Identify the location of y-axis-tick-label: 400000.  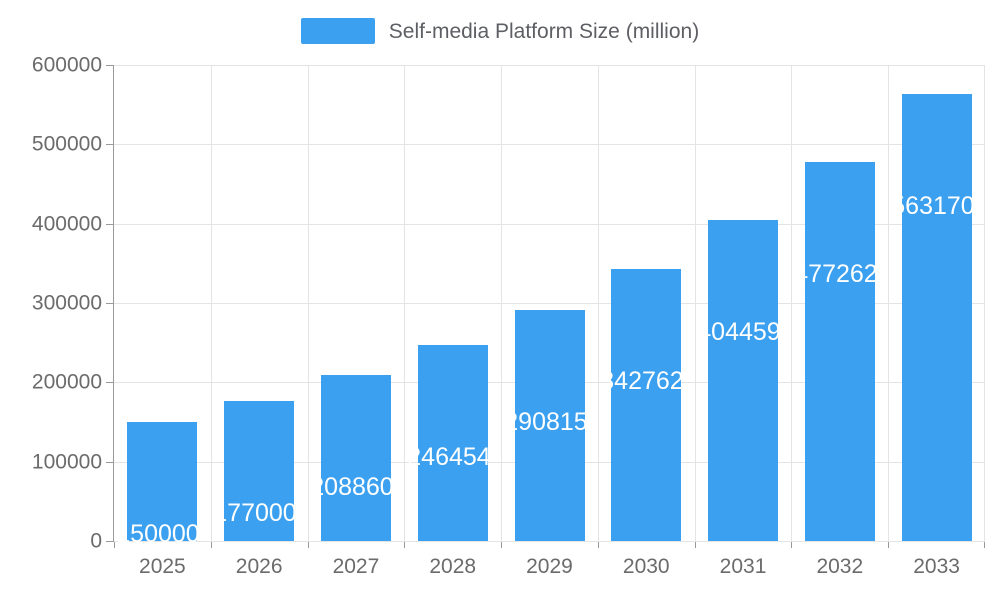
(66, 224).